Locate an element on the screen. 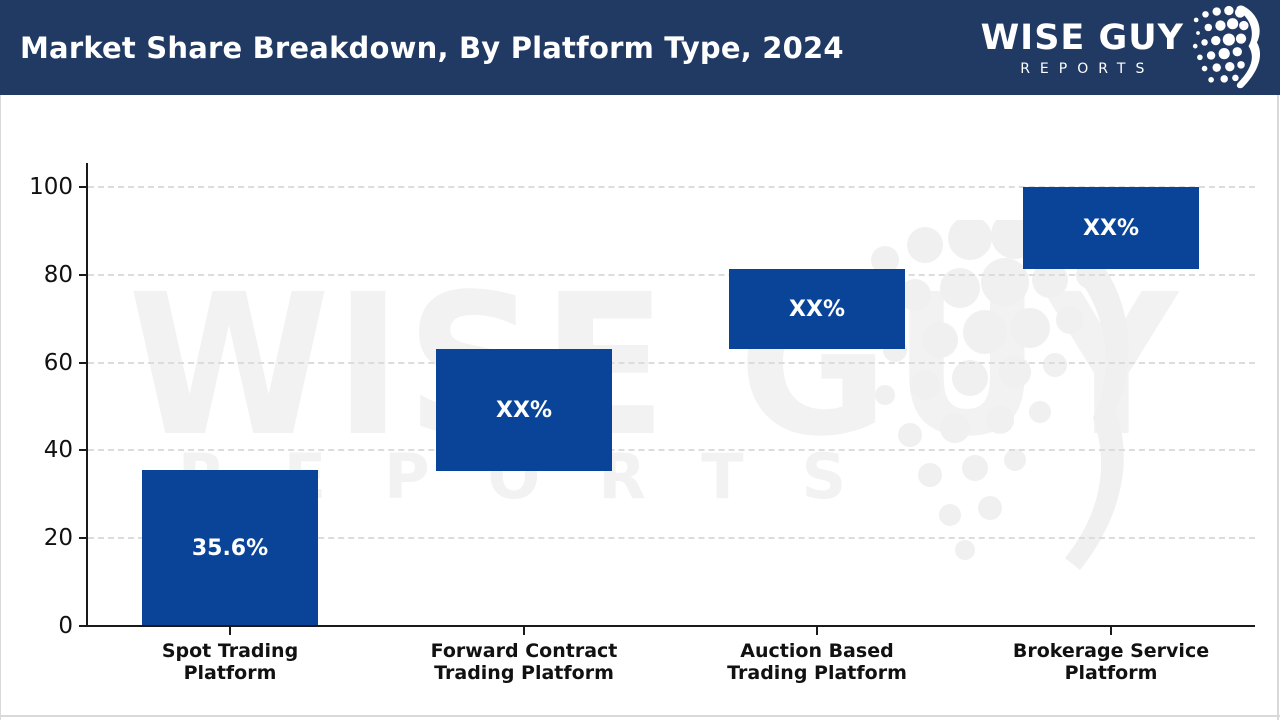 Image resolution: width=1280 pixels, height=720 pixels. x-axis-line is located at coordinates (670, 626).